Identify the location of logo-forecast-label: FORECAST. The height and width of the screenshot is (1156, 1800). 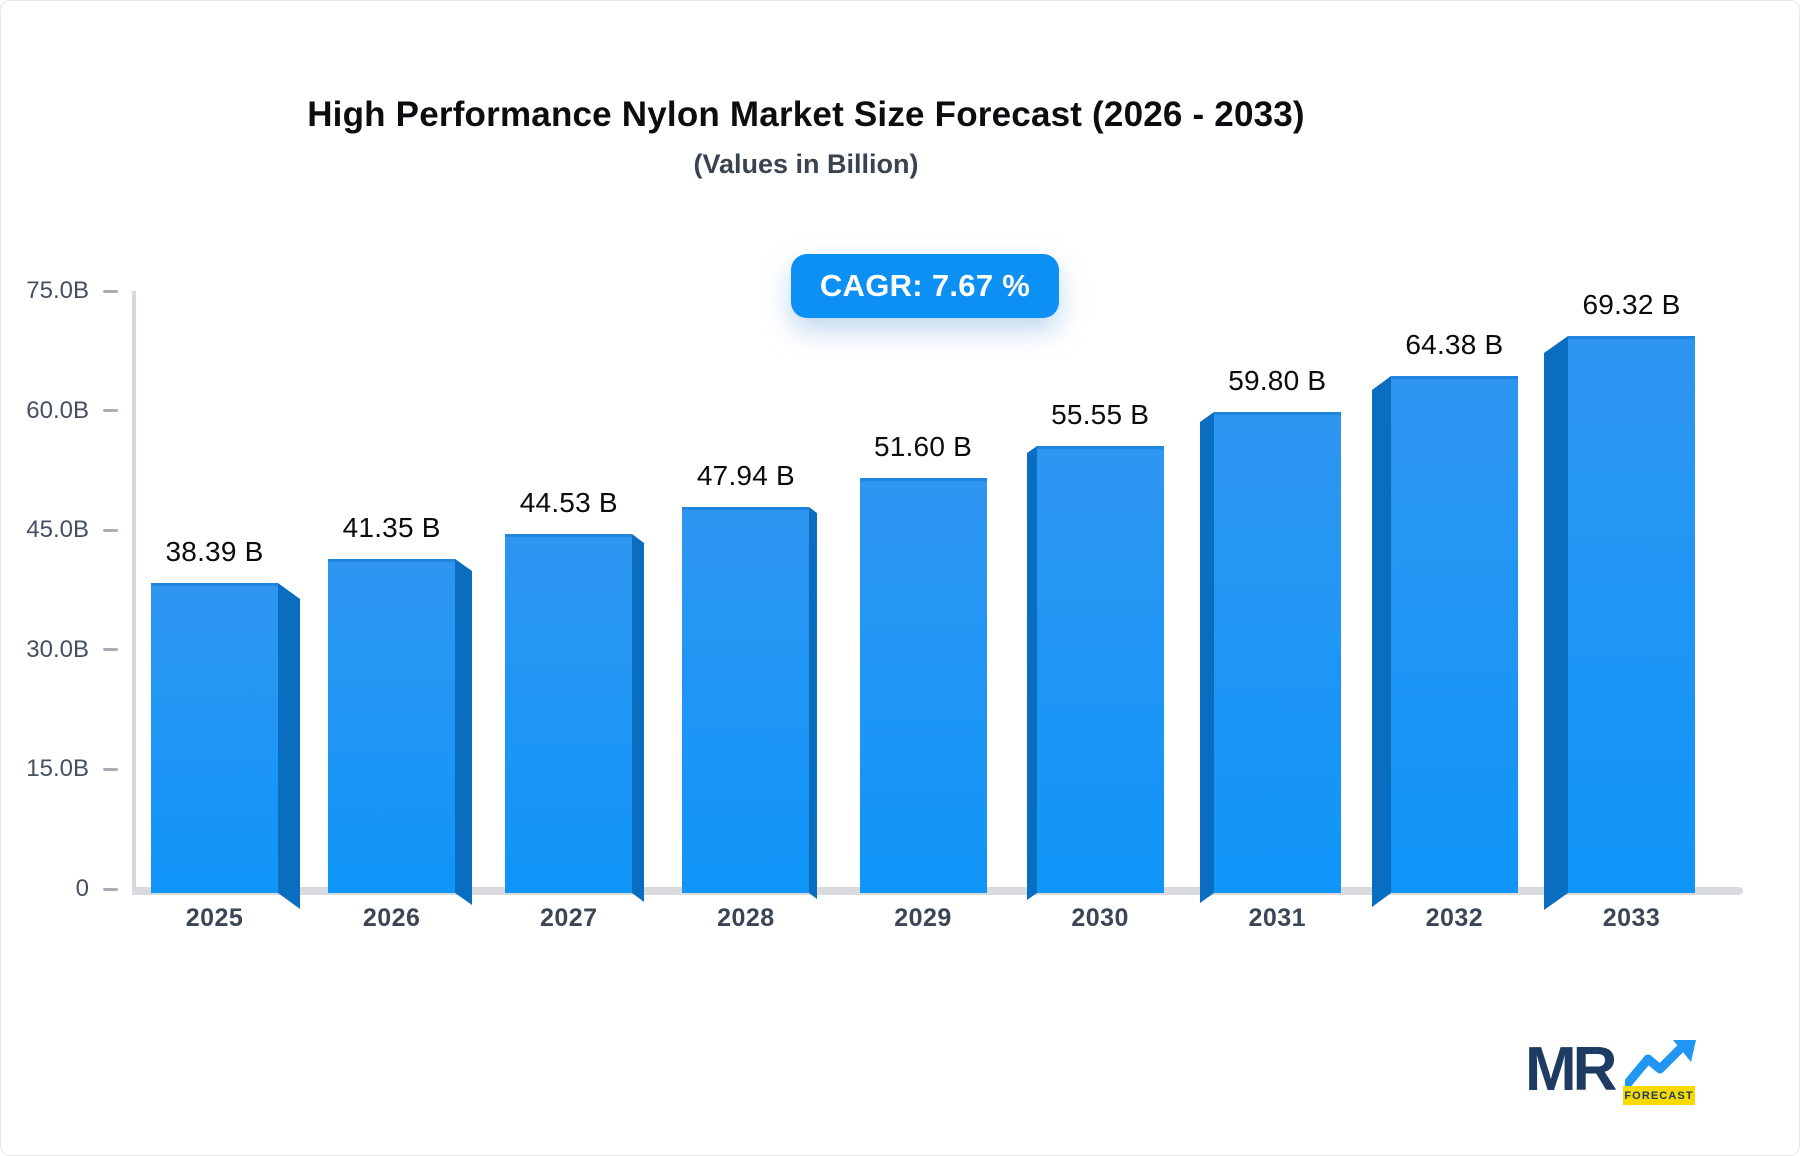
(1659, 1095).